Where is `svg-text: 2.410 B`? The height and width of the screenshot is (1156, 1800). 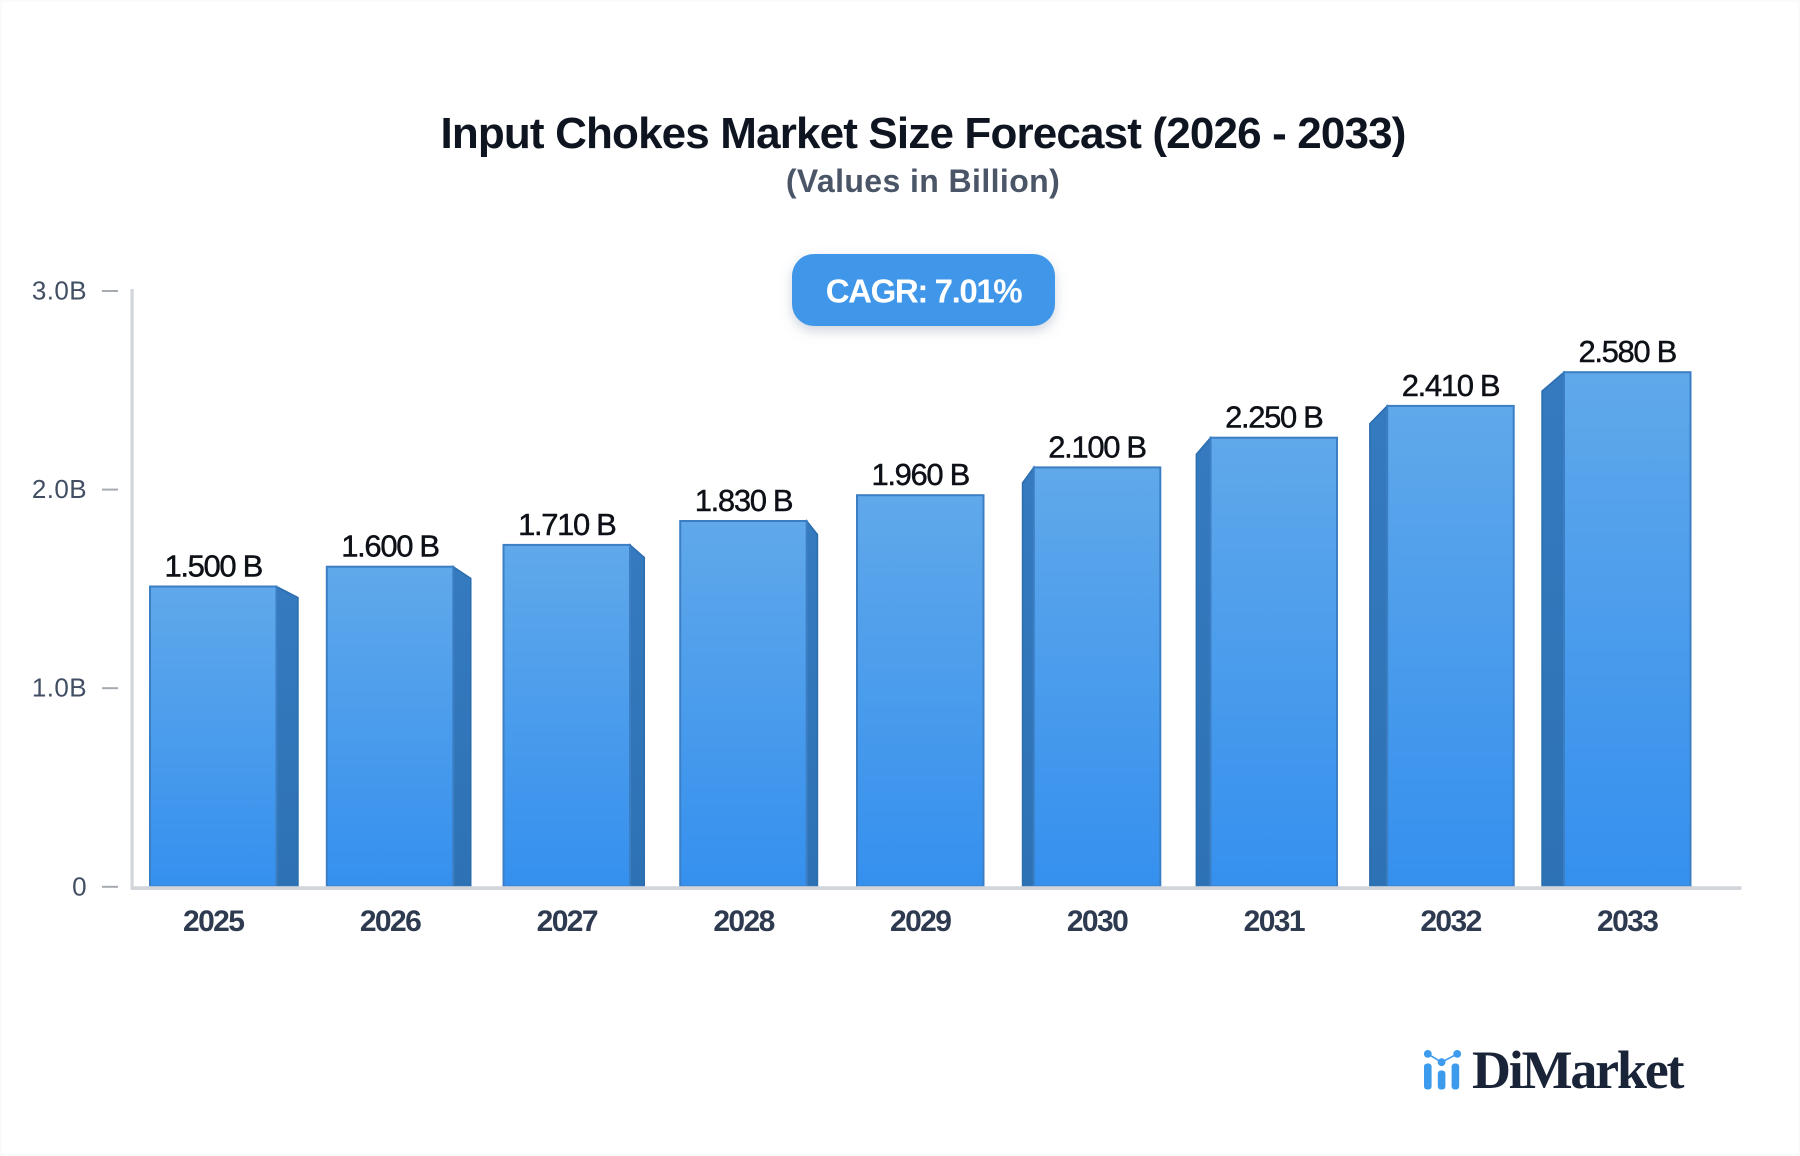
svg-text: 2.410 B is located at coordinates (1451, 385).